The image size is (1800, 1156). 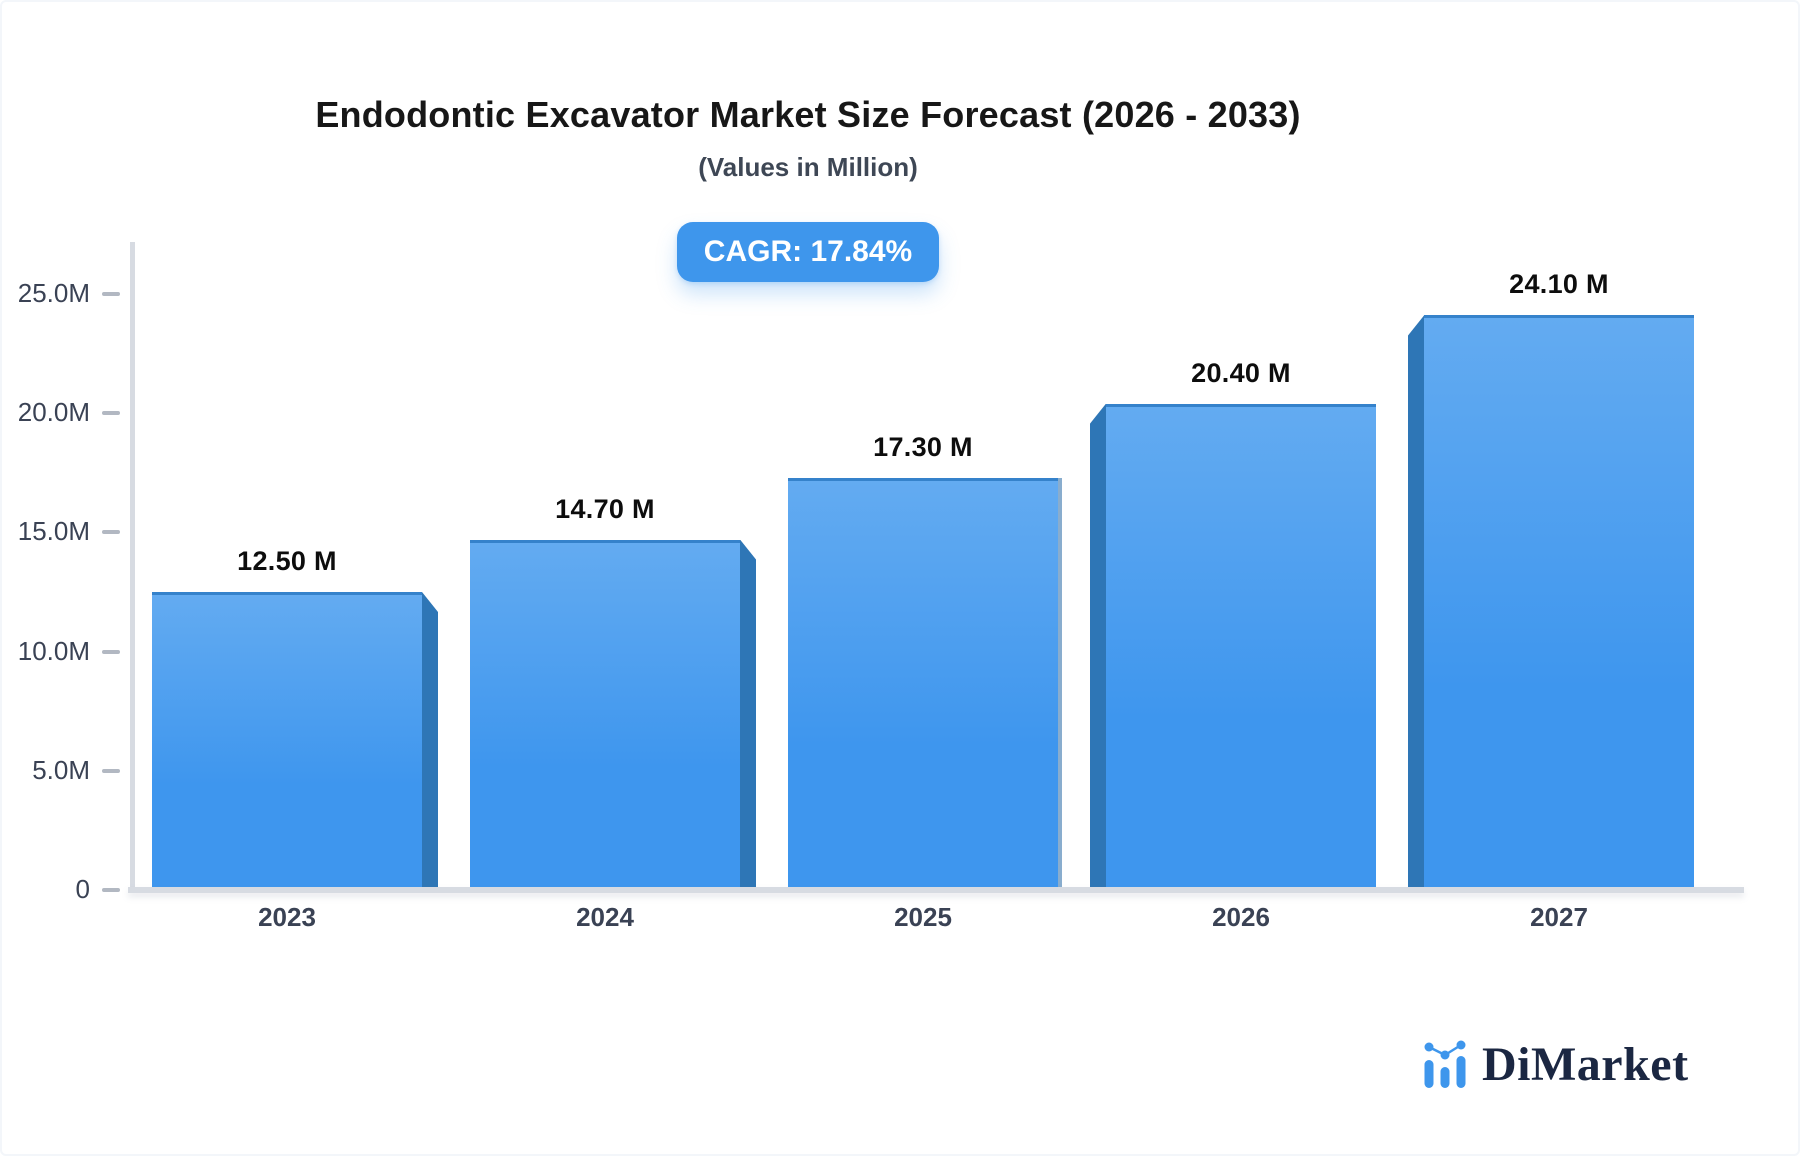 What do you see at coordinates (923, 446) in the screenshot?
I see `bar-value-label: 17.30 M` at bounding box center [923, 446].